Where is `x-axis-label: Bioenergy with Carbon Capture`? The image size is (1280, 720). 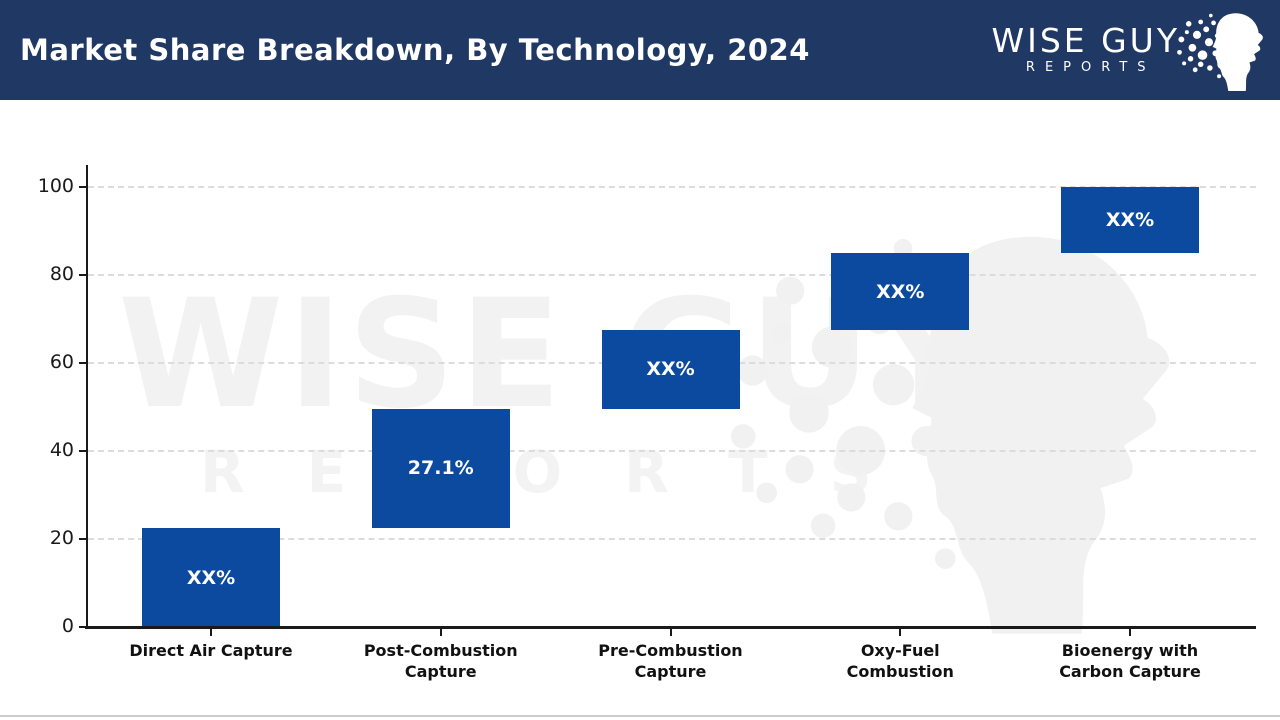
x-axis-label: Bioenergy with Carbon Capture is located at coordinates (1130, 661).